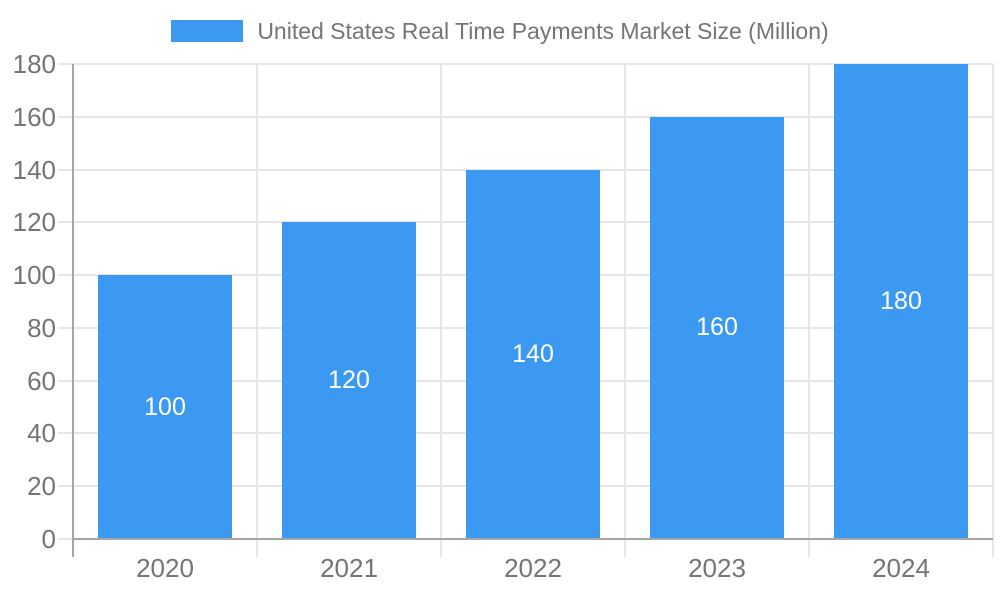 The image size is (1000, 600). I want to click on x-tick-label: 2024, so click(901, 568).